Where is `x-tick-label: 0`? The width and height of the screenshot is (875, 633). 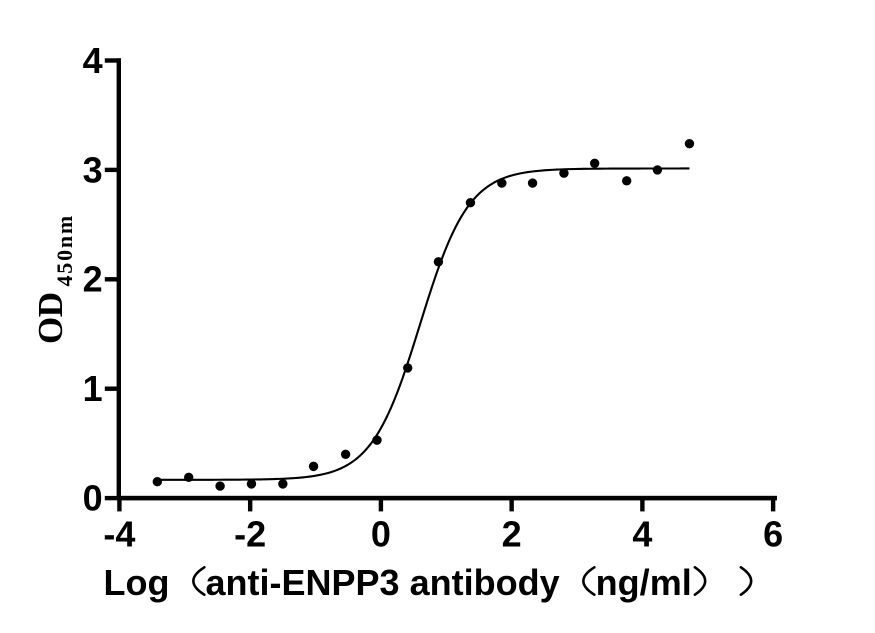 x-tick-label: 0 is located at coordinates (381, 534).